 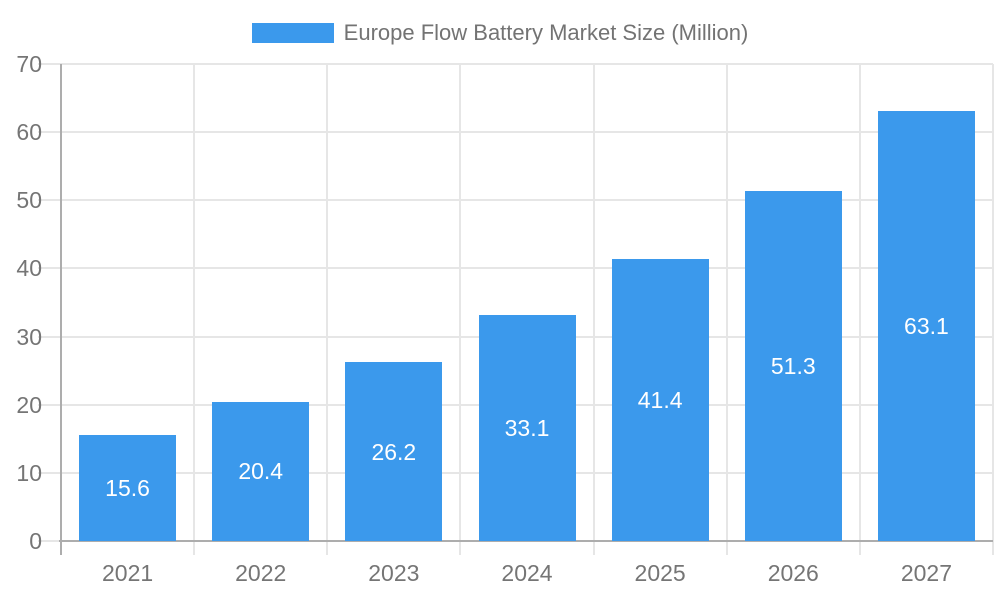 I want to click on x-axis-category-label: 2022, so click(x=261, y=573).